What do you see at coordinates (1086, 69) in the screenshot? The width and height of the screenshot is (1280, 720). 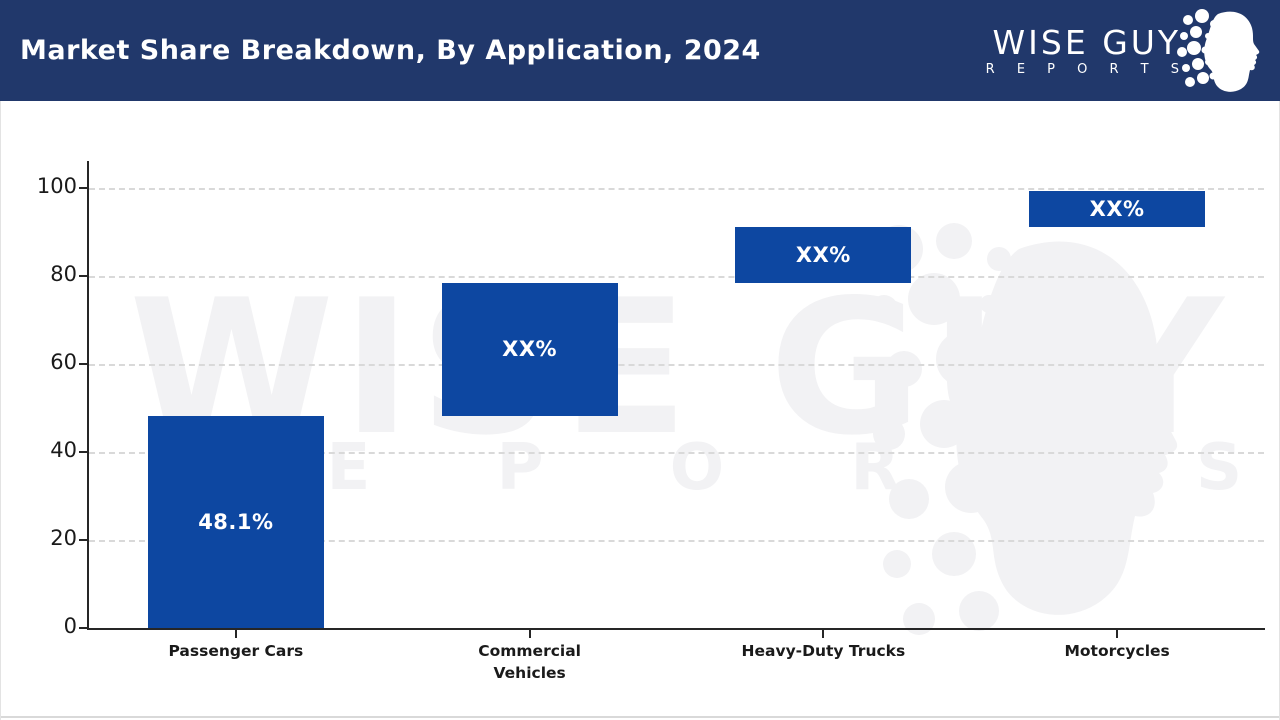 I see `brand-subtitle: R E P O R T S` at bounding box center [1086, 69].